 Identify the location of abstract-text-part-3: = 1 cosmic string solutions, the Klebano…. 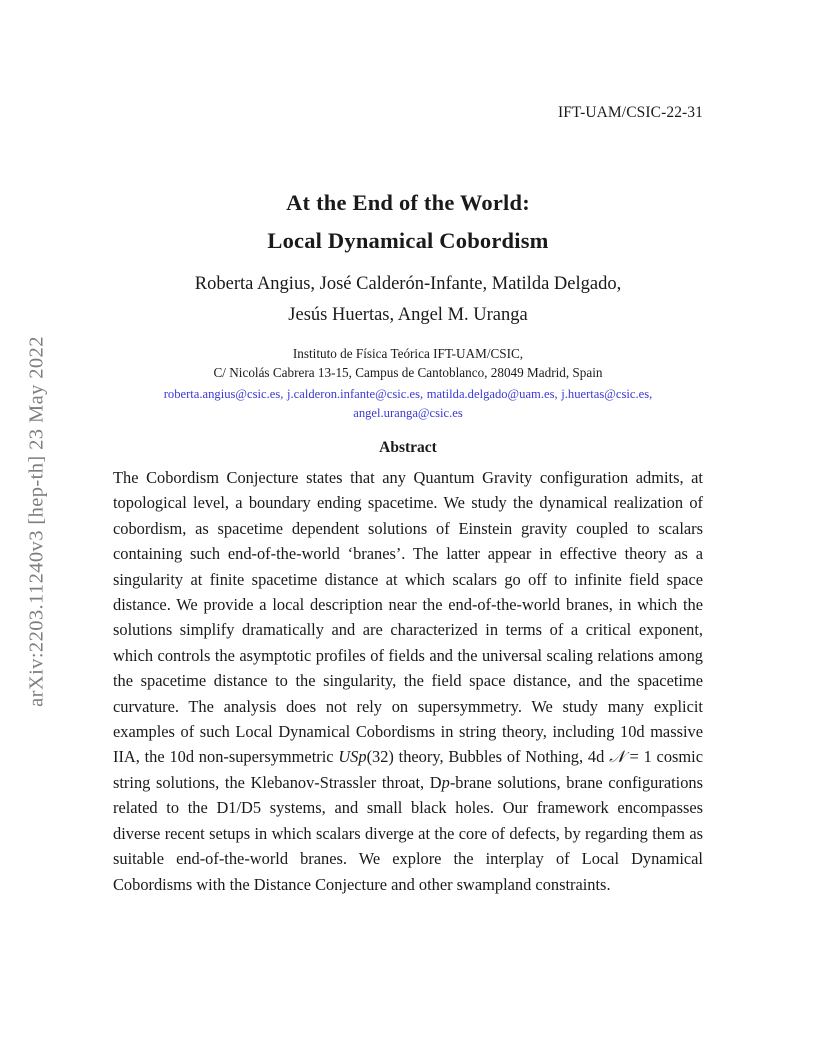
(408, 769).